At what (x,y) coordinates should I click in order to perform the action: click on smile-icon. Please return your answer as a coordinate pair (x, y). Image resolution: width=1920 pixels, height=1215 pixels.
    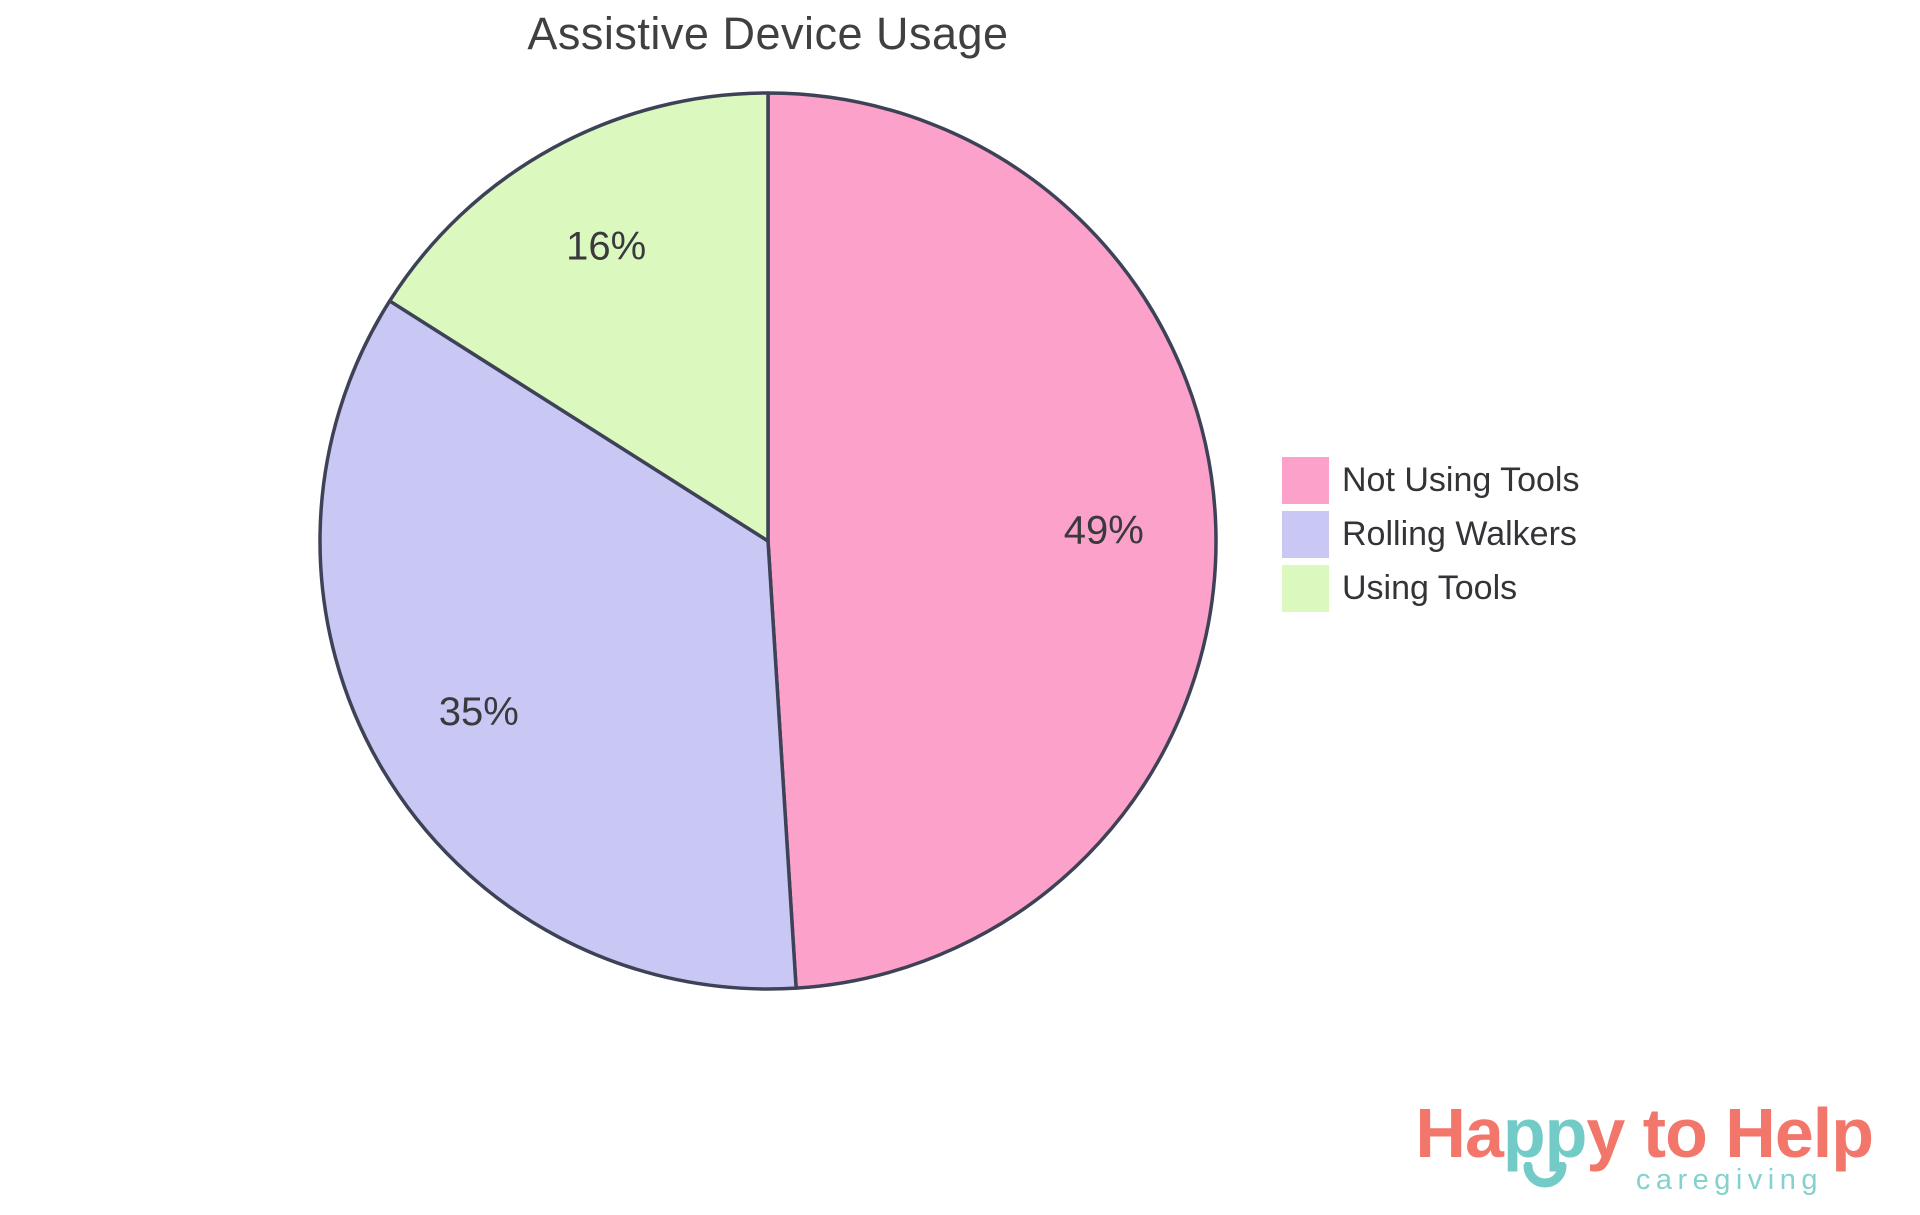
    Looking at the image, I should click on (1545, 1175).